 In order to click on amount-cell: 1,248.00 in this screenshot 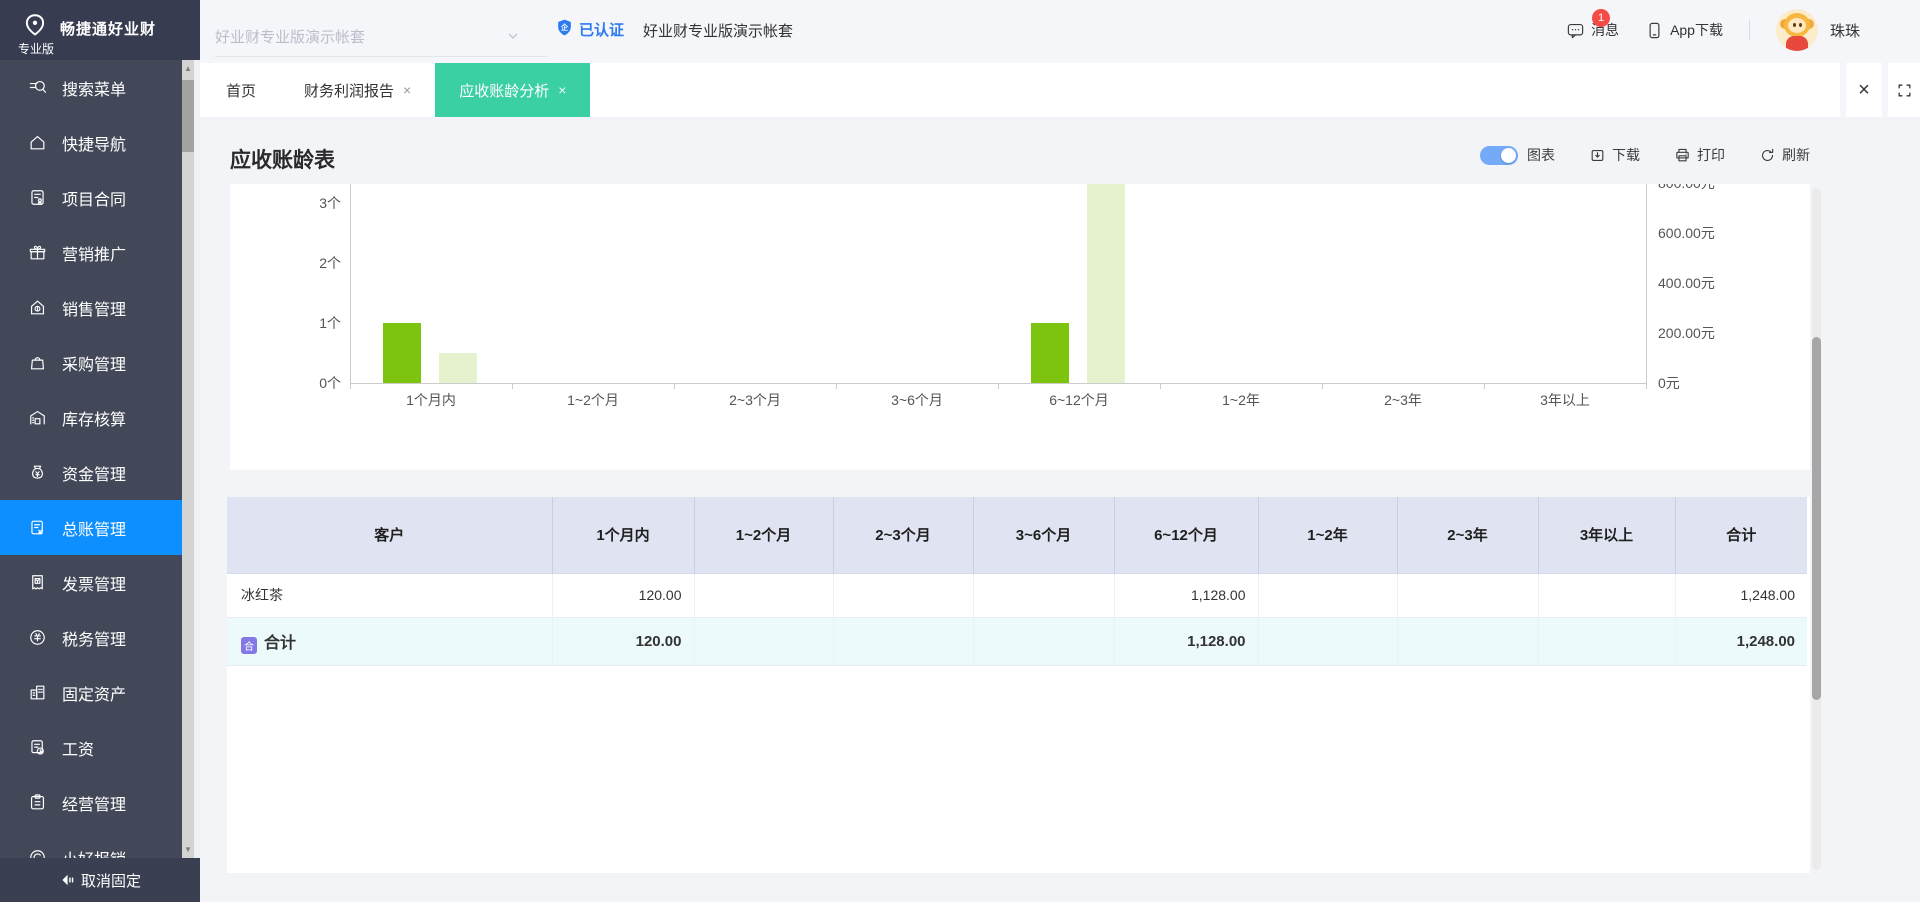, I will do `click(1740, 595)`.